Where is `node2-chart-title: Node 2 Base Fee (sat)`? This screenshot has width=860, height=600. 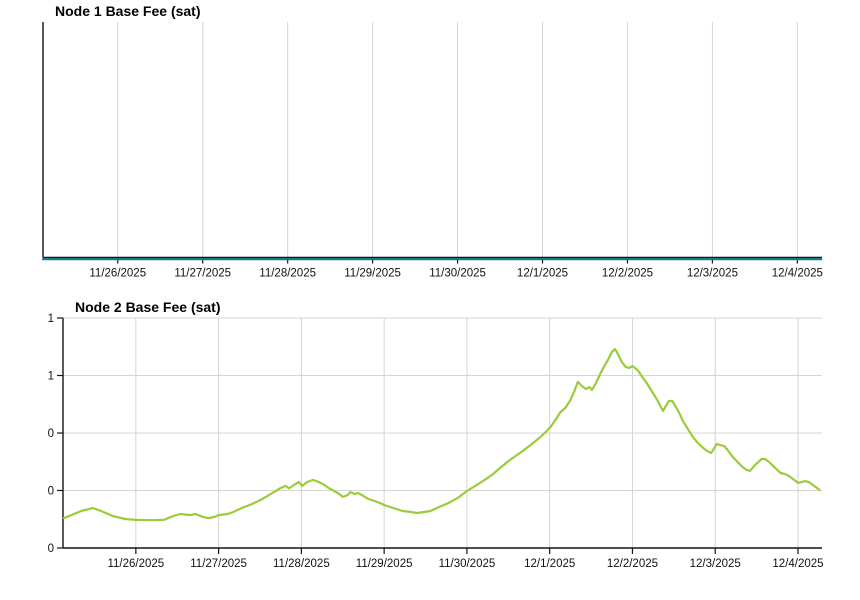
node2-chart-title: Node 2 Base Fee (sat) is located at coordinates (148, 307).